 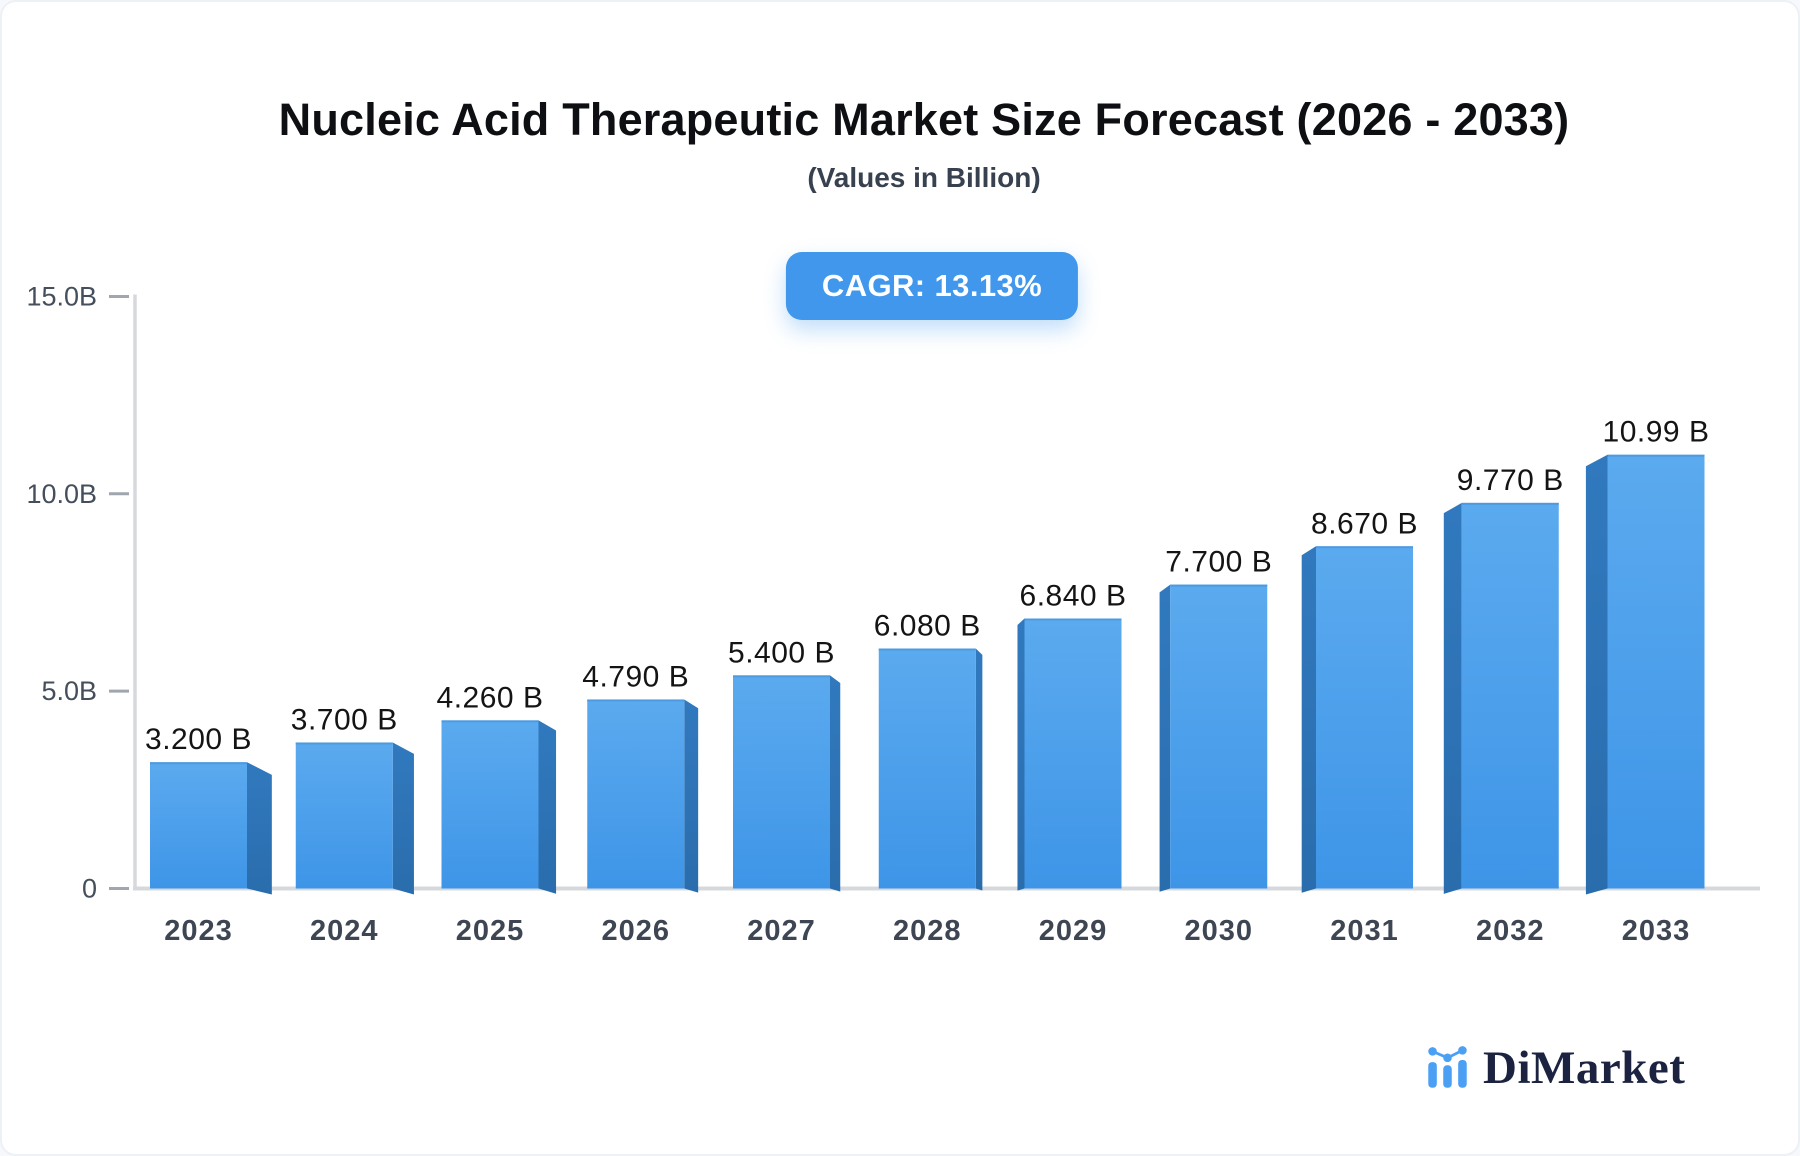 I want to click on bar-value-label: 7.700 B, so click(x=1218, y=562).